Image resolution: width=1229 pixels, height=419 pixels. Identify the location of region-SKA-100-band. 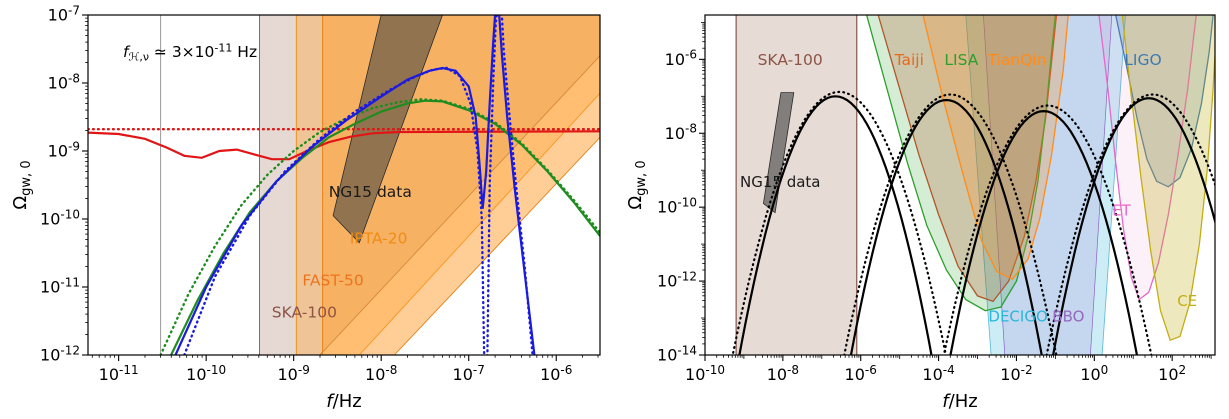
(796, 185).